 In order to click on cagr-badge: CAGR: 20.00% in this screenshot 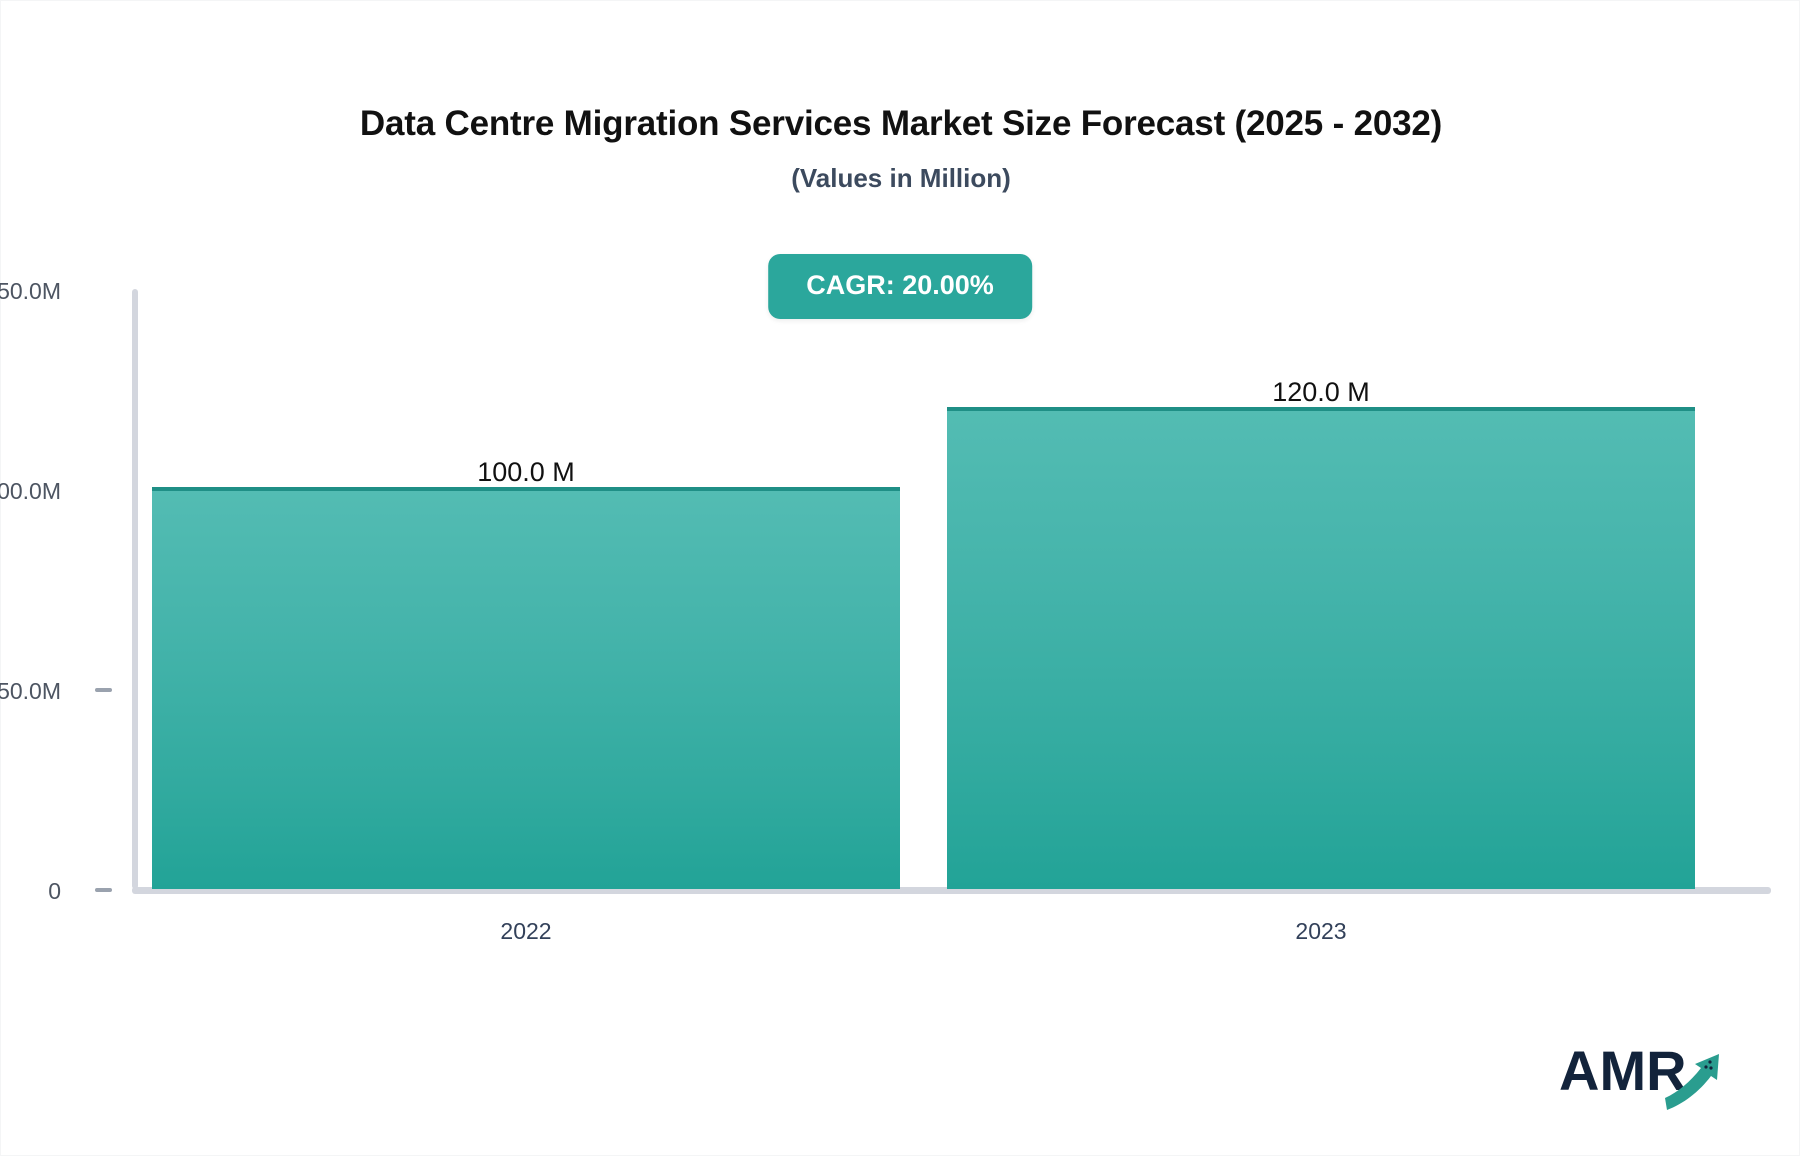, I will do `click(900, 286)`.